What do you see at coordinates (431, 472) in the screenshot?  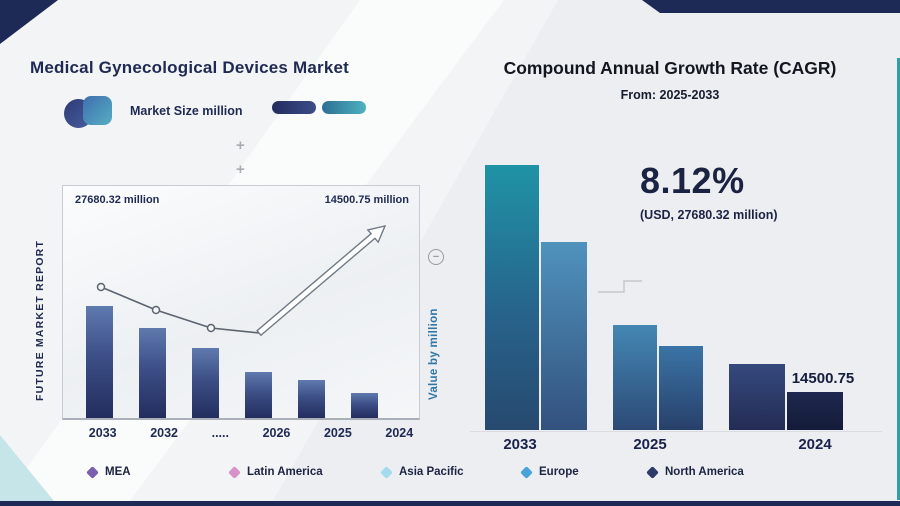 I see `legend-label: Asia Pacific` at bounding box center [431, 472].